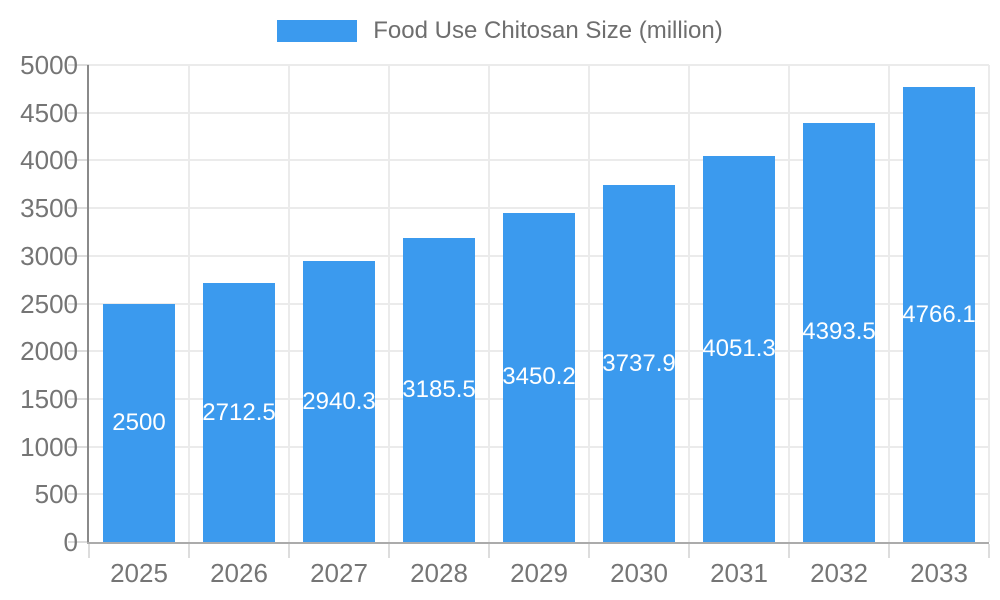 The image size is (1000, 600). I want to click on x-axis-label: 2027, so click(339, 573).